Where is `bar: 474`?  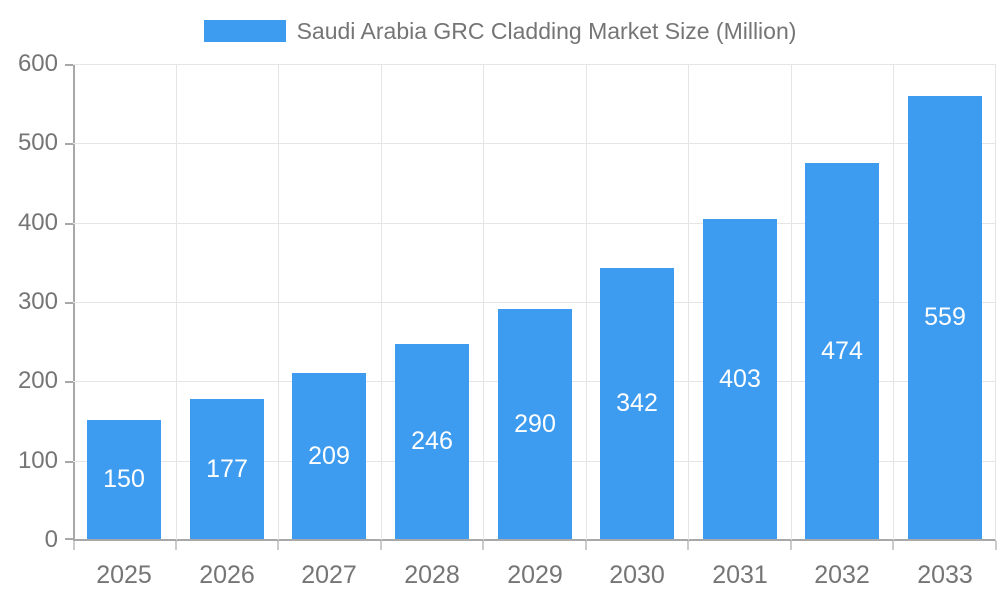
bar: 474 is located at coordinates (842, 351).